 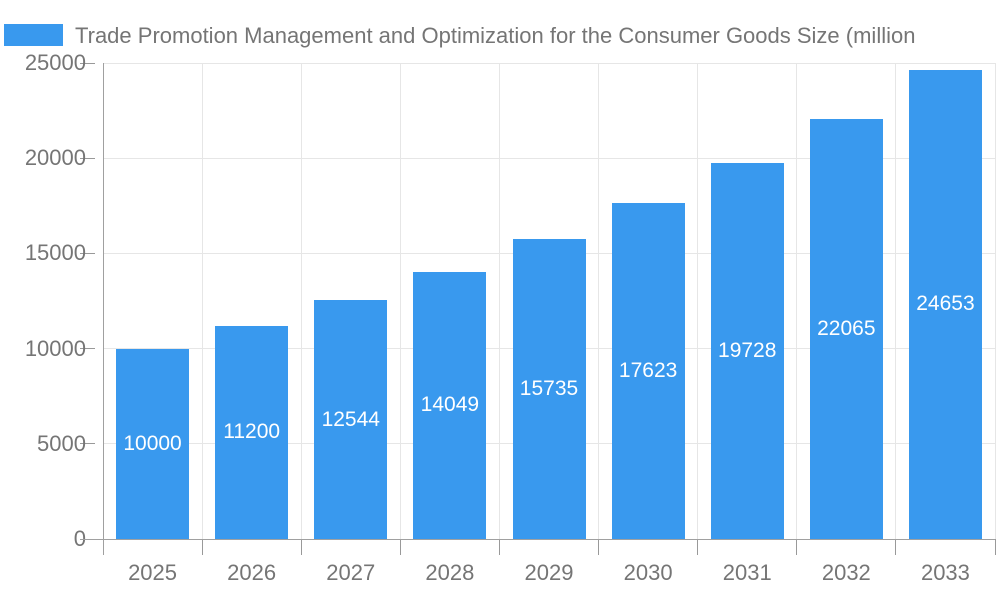 What do you see at coordinates (33, 35) in the screenshot?
I see `legend-swatch` at bounding box center [33, 35].